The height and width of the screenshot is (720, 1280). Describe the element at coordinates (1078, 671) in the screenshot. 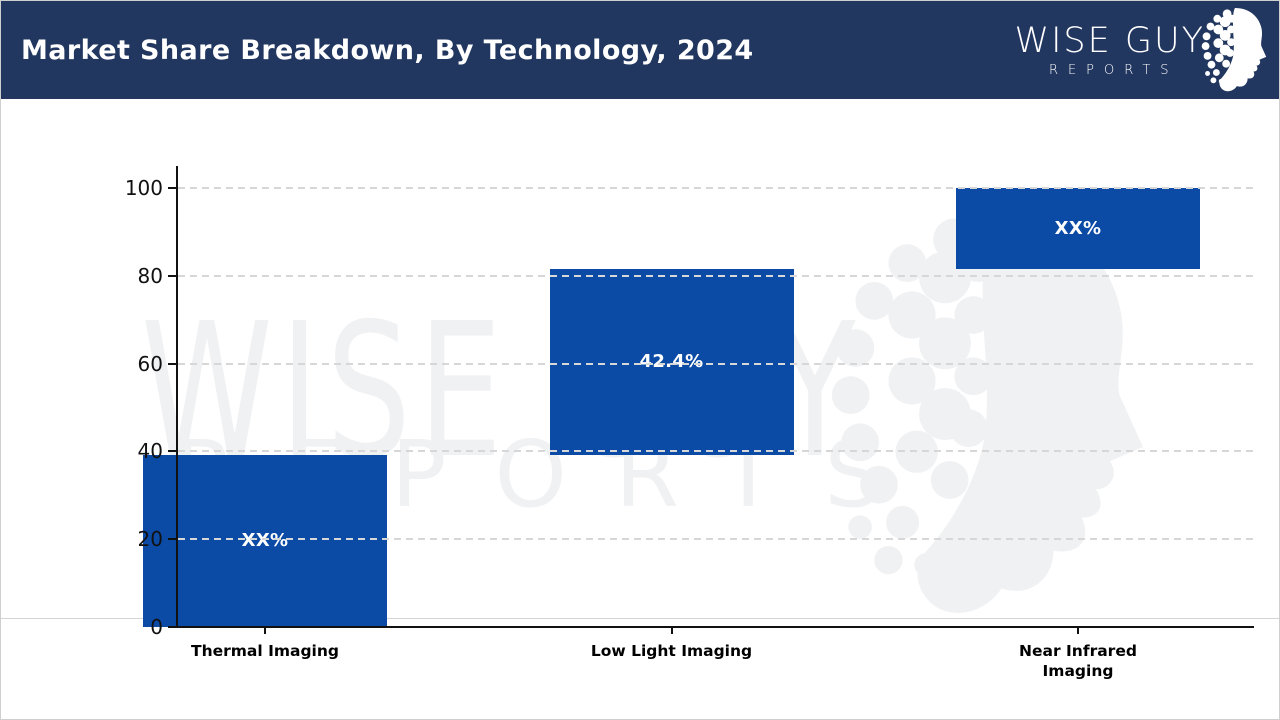

I see `x-axis-label-line: Imaging` at that location.